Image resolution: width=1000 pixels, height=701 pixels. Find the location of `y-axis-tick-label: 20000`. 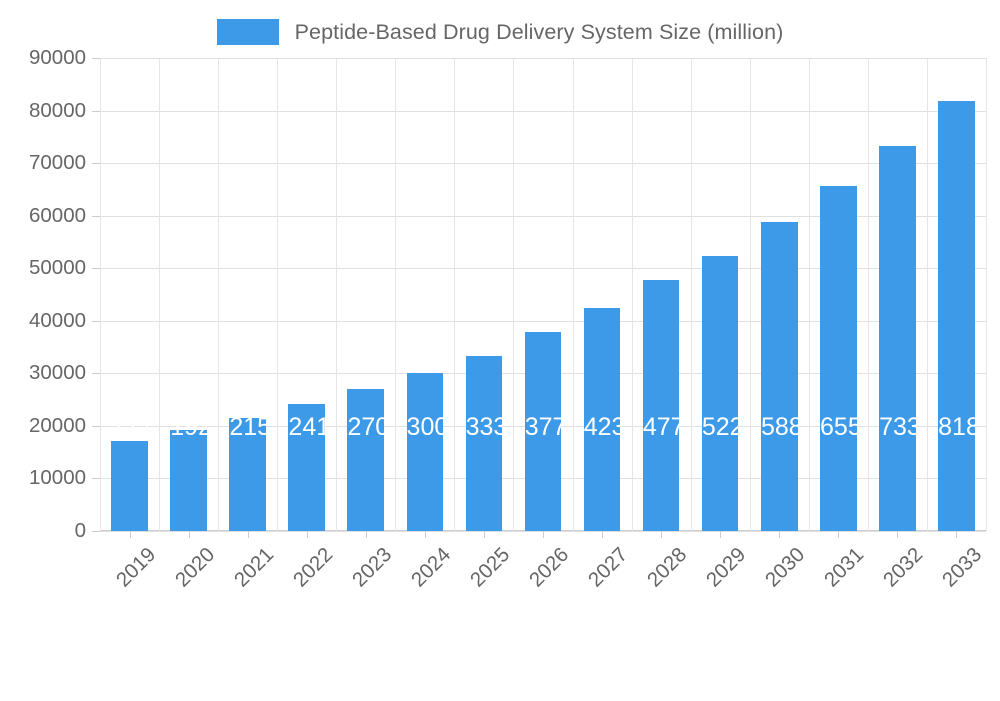

y-axis-tick-label: 20000 is located at coordinates (57, 425).